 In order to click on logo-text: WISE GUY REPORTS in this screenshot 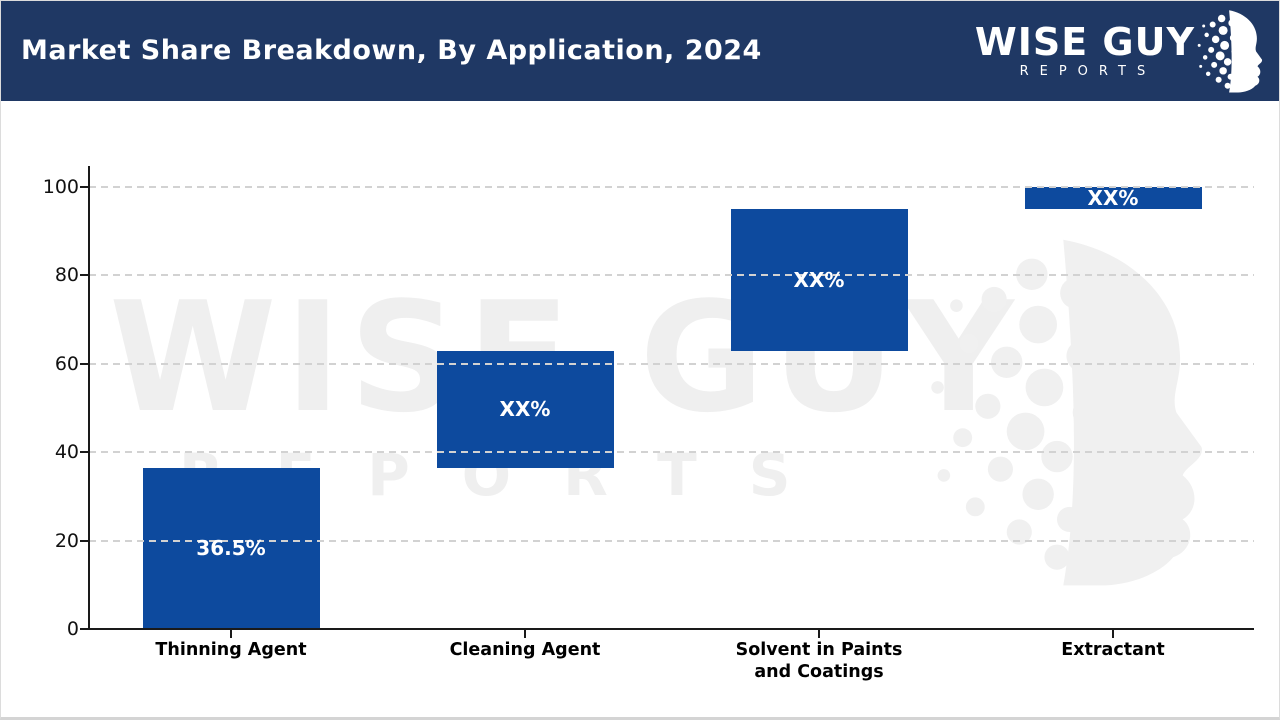, I will do `click(1085, 51)`.